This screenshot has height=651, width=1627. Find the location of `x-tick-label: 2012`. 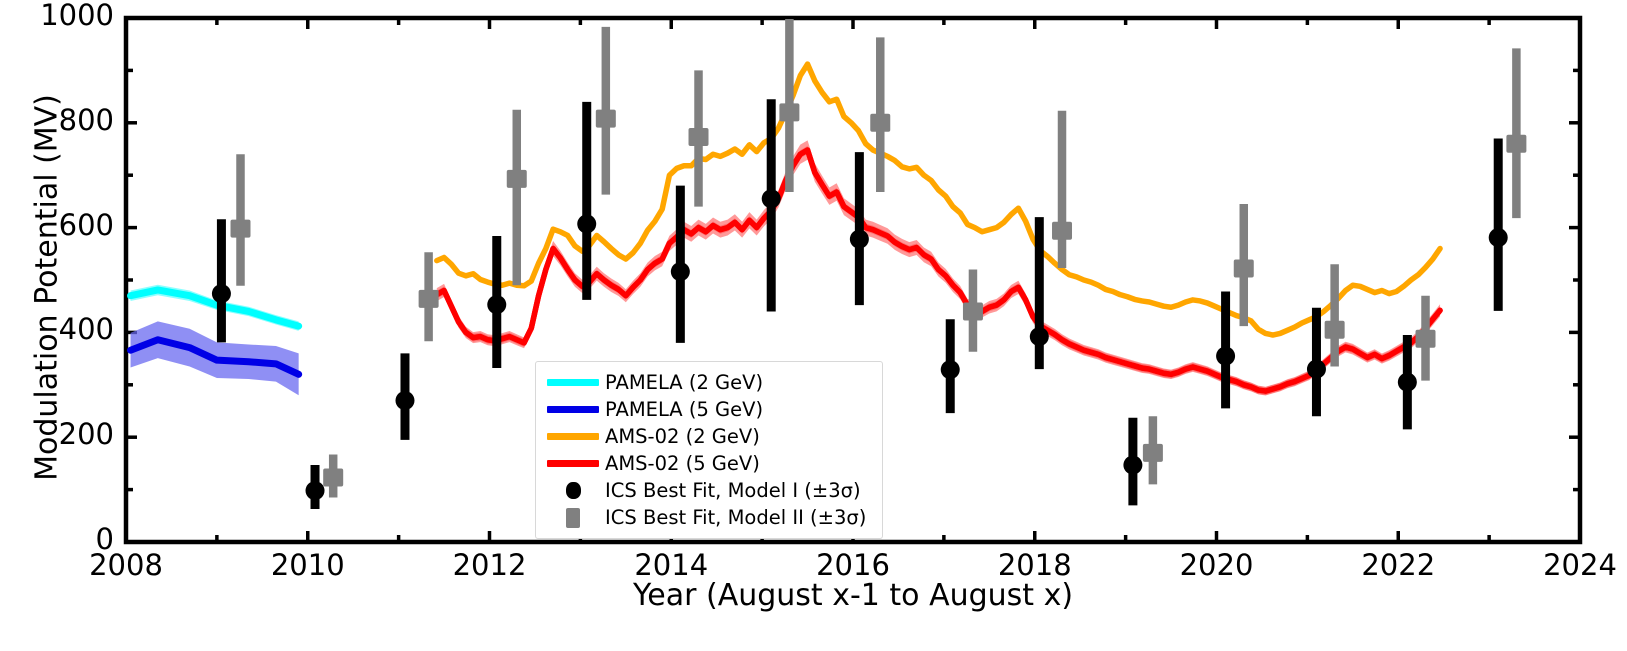

x-tick-label: 2012 is located at coordinates (489, 565).